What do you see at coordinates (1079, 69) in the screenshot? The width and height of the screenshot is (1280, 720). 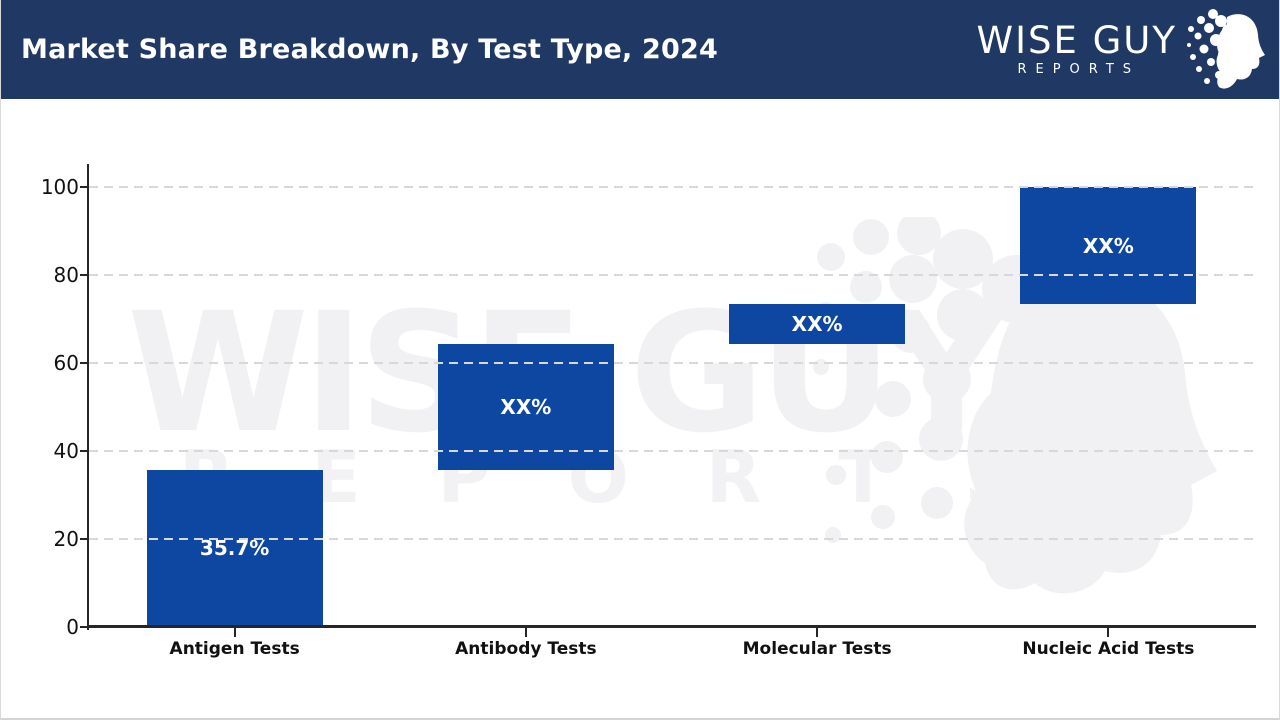 I see `logo-subtitle: REPORTS` at bounding box center [1079, 69].